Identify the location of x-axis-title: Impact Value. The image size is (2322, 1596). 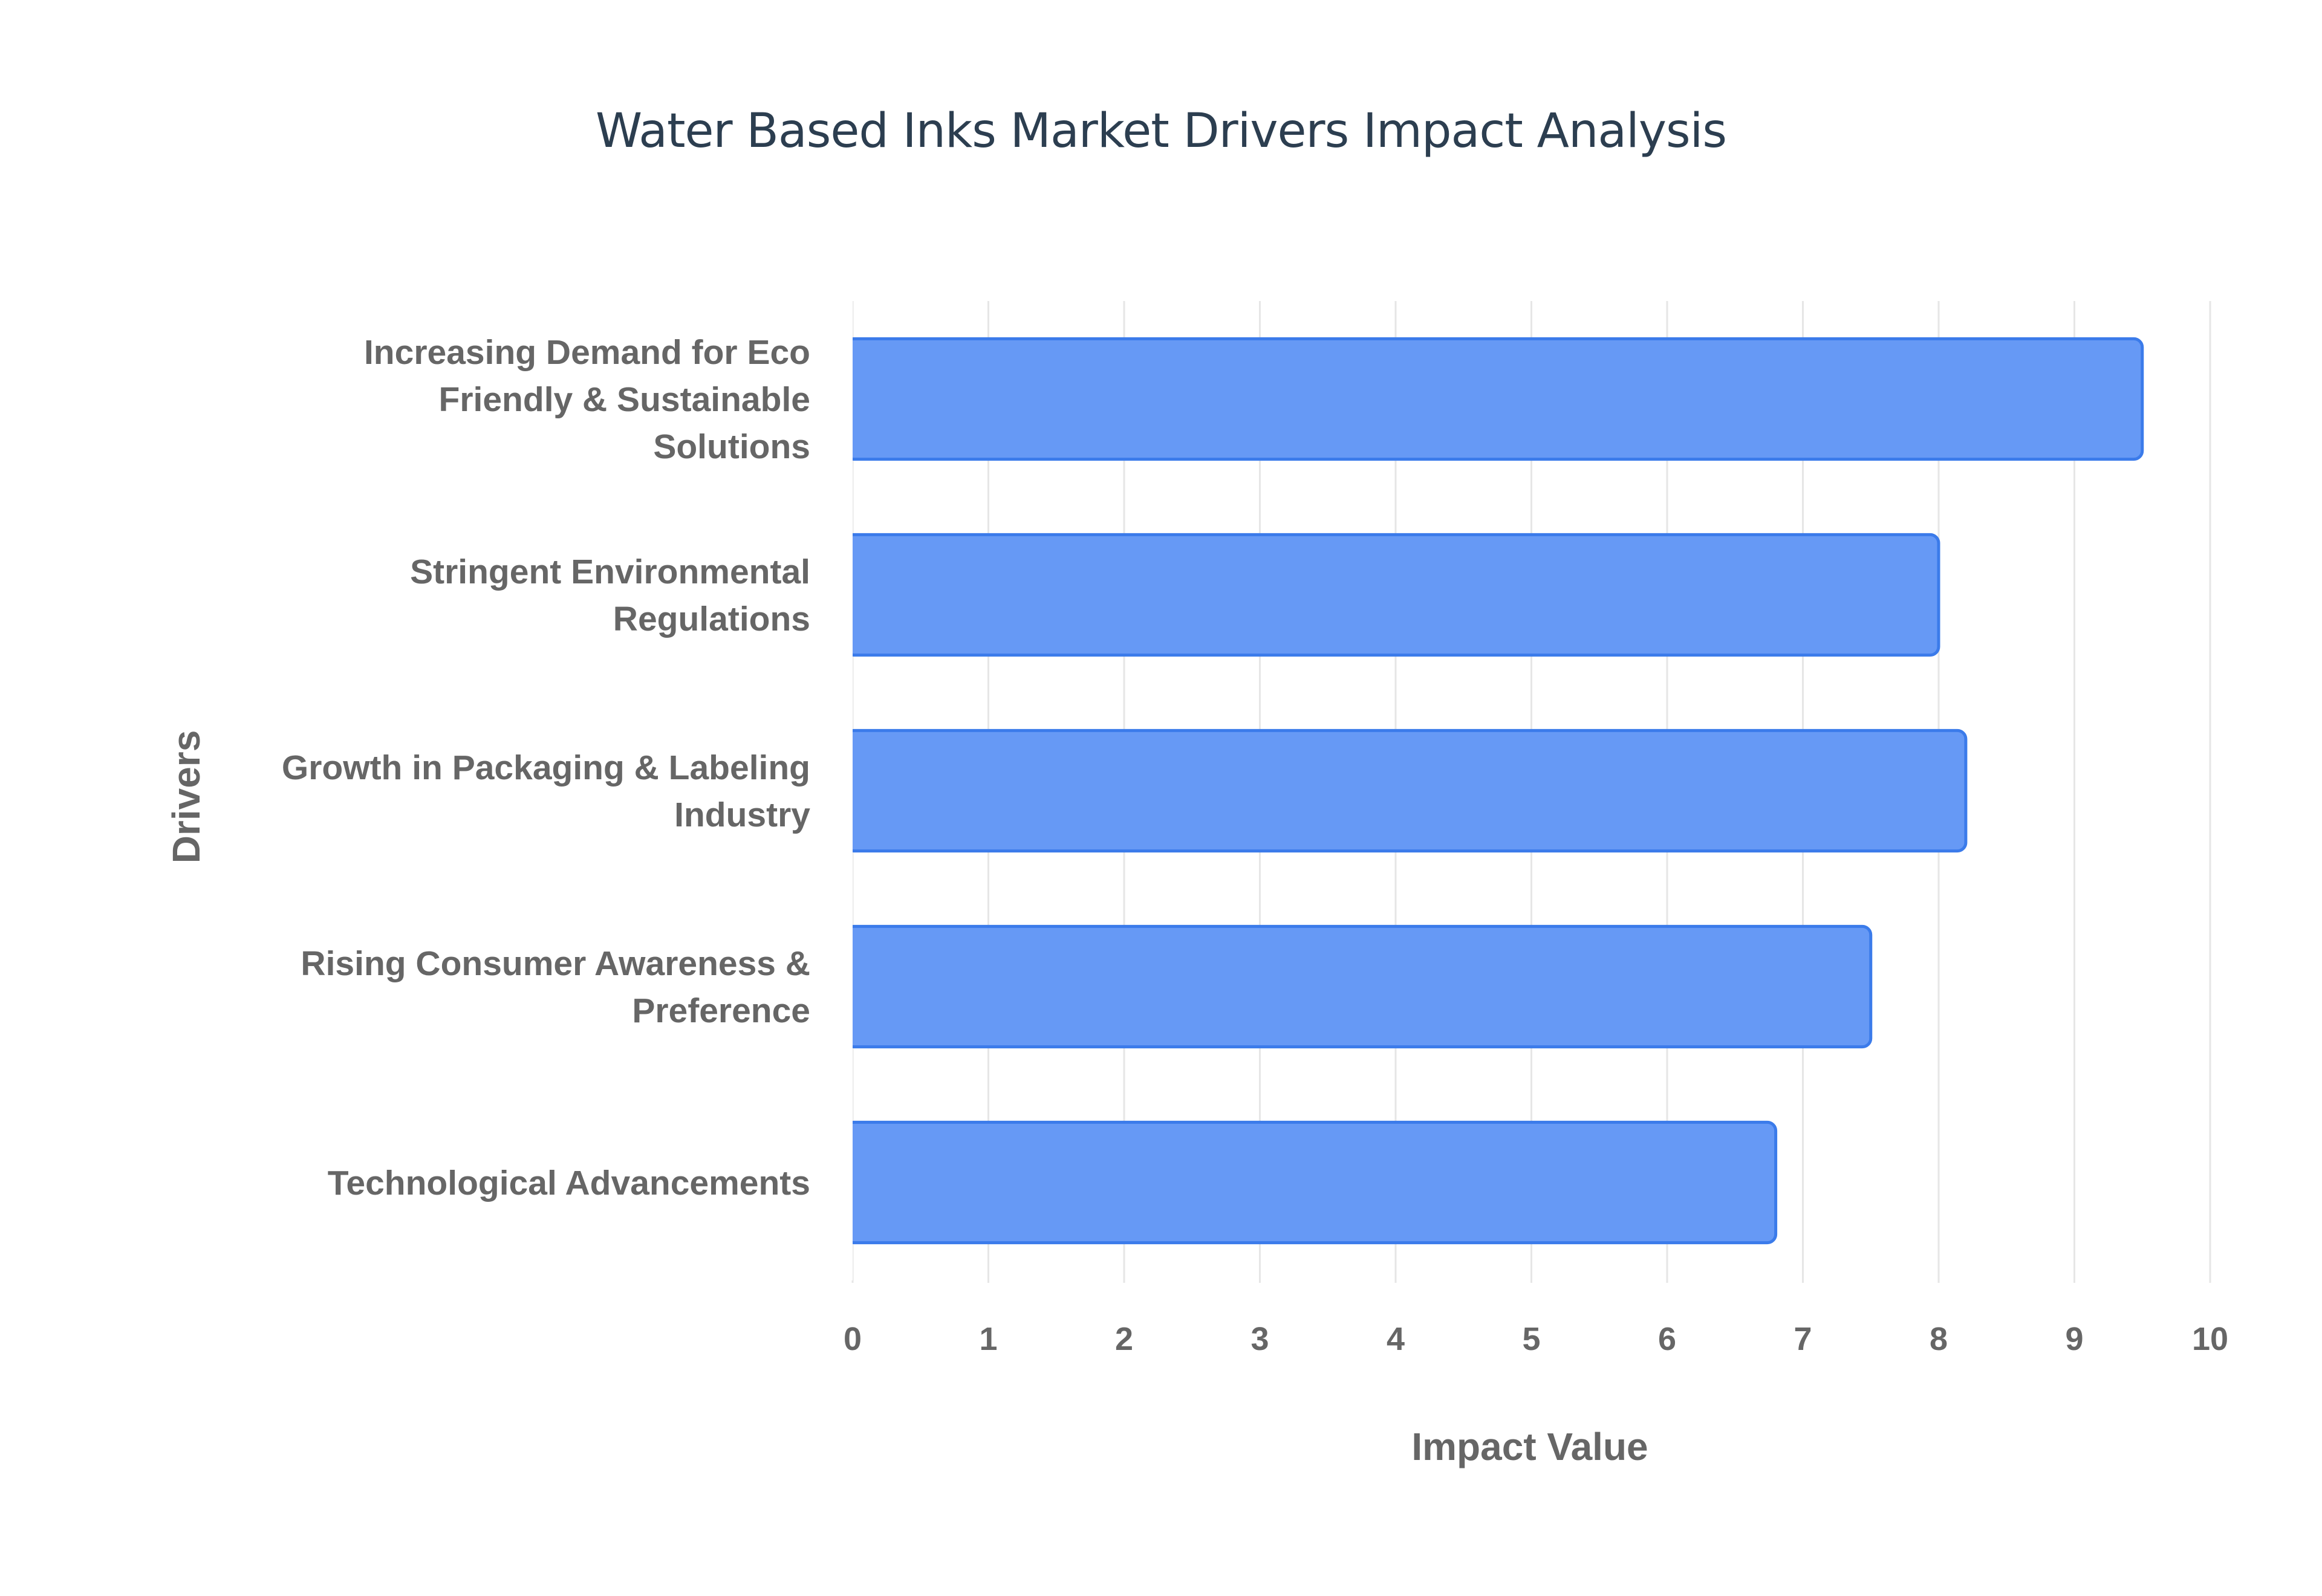
(1529, 1446).